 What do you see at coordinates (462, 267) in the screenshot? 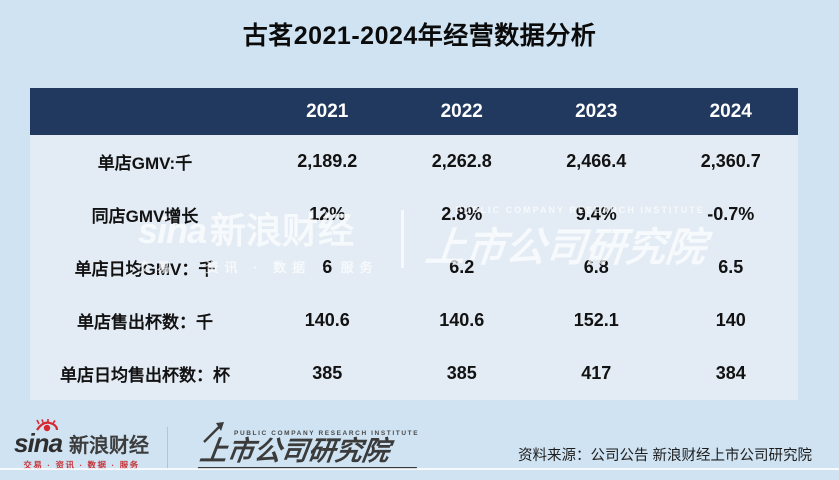
I see `value-cell: 6.2` at bounding box center [462, 267].